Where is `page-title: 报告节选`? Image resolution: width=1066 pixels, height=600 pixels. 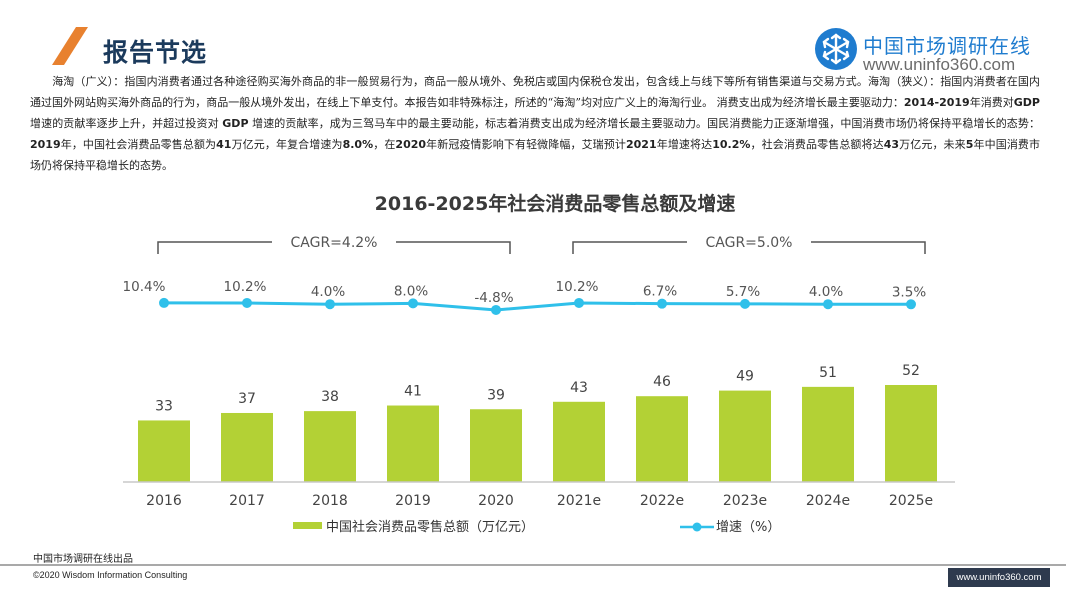 page-title: 报告节选 is located at coordinates (155, 52).